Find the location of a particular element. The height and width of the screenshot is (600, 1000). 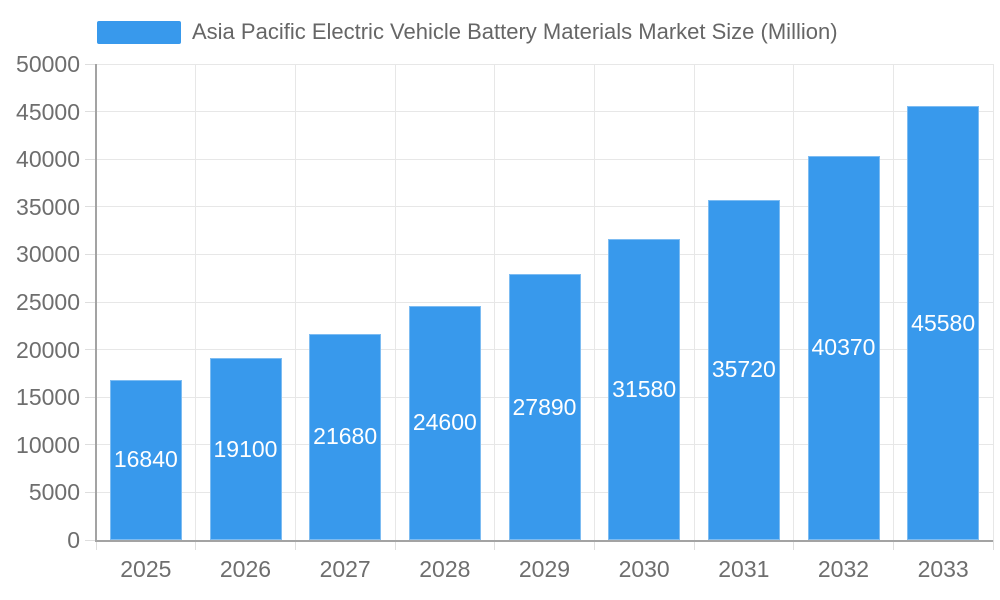

y-axis-tick-label: 35000 is located at coordinates (48, 206).